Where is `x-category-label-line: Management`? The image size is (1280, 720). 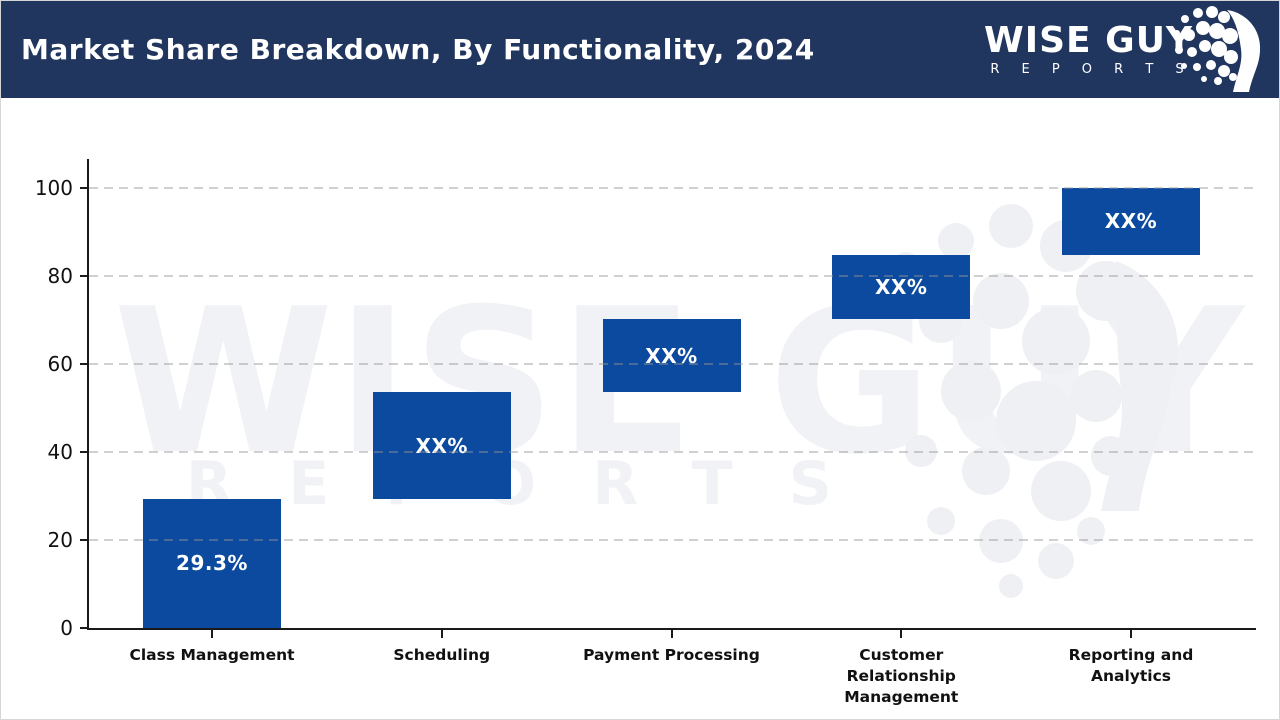
x-category-label-line: Management is located at coordinates (901, 697).